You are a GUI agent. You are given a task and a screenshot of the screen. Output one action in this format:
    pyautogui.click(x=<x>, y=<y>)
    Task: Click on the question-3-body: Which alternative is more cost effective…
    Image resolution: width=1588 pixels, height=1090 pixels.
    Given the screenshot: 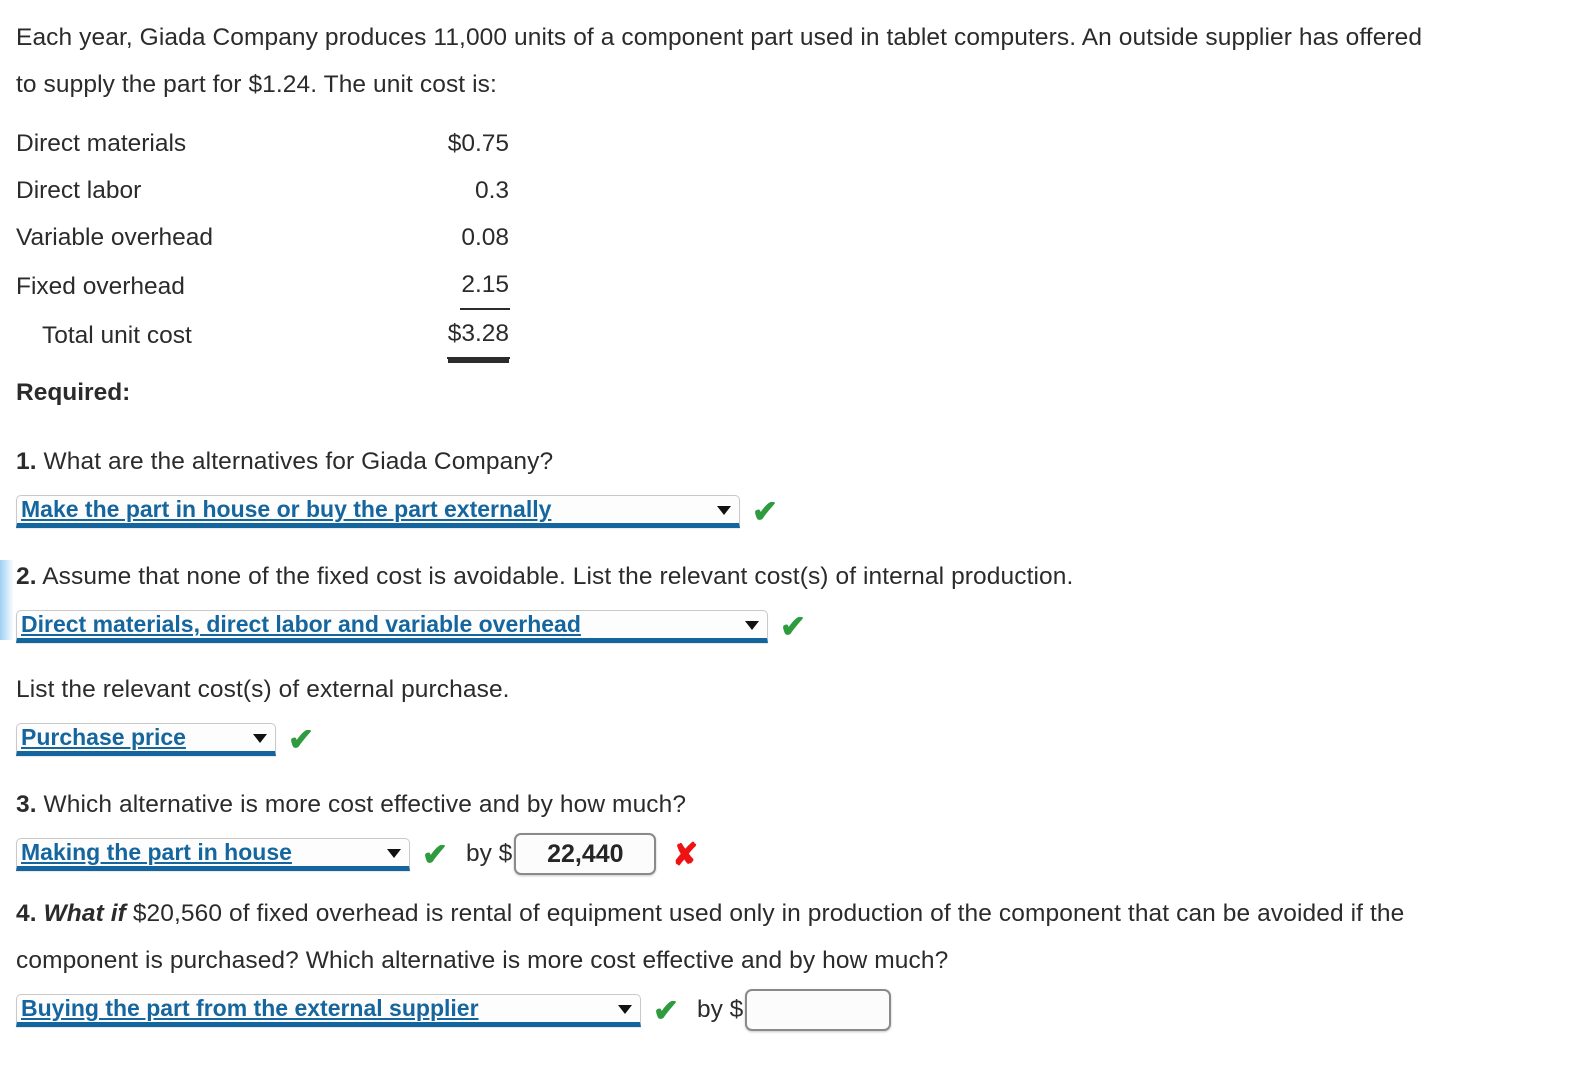 What is the action you would take?
    pyautogui.click(x=361, y=804)
    